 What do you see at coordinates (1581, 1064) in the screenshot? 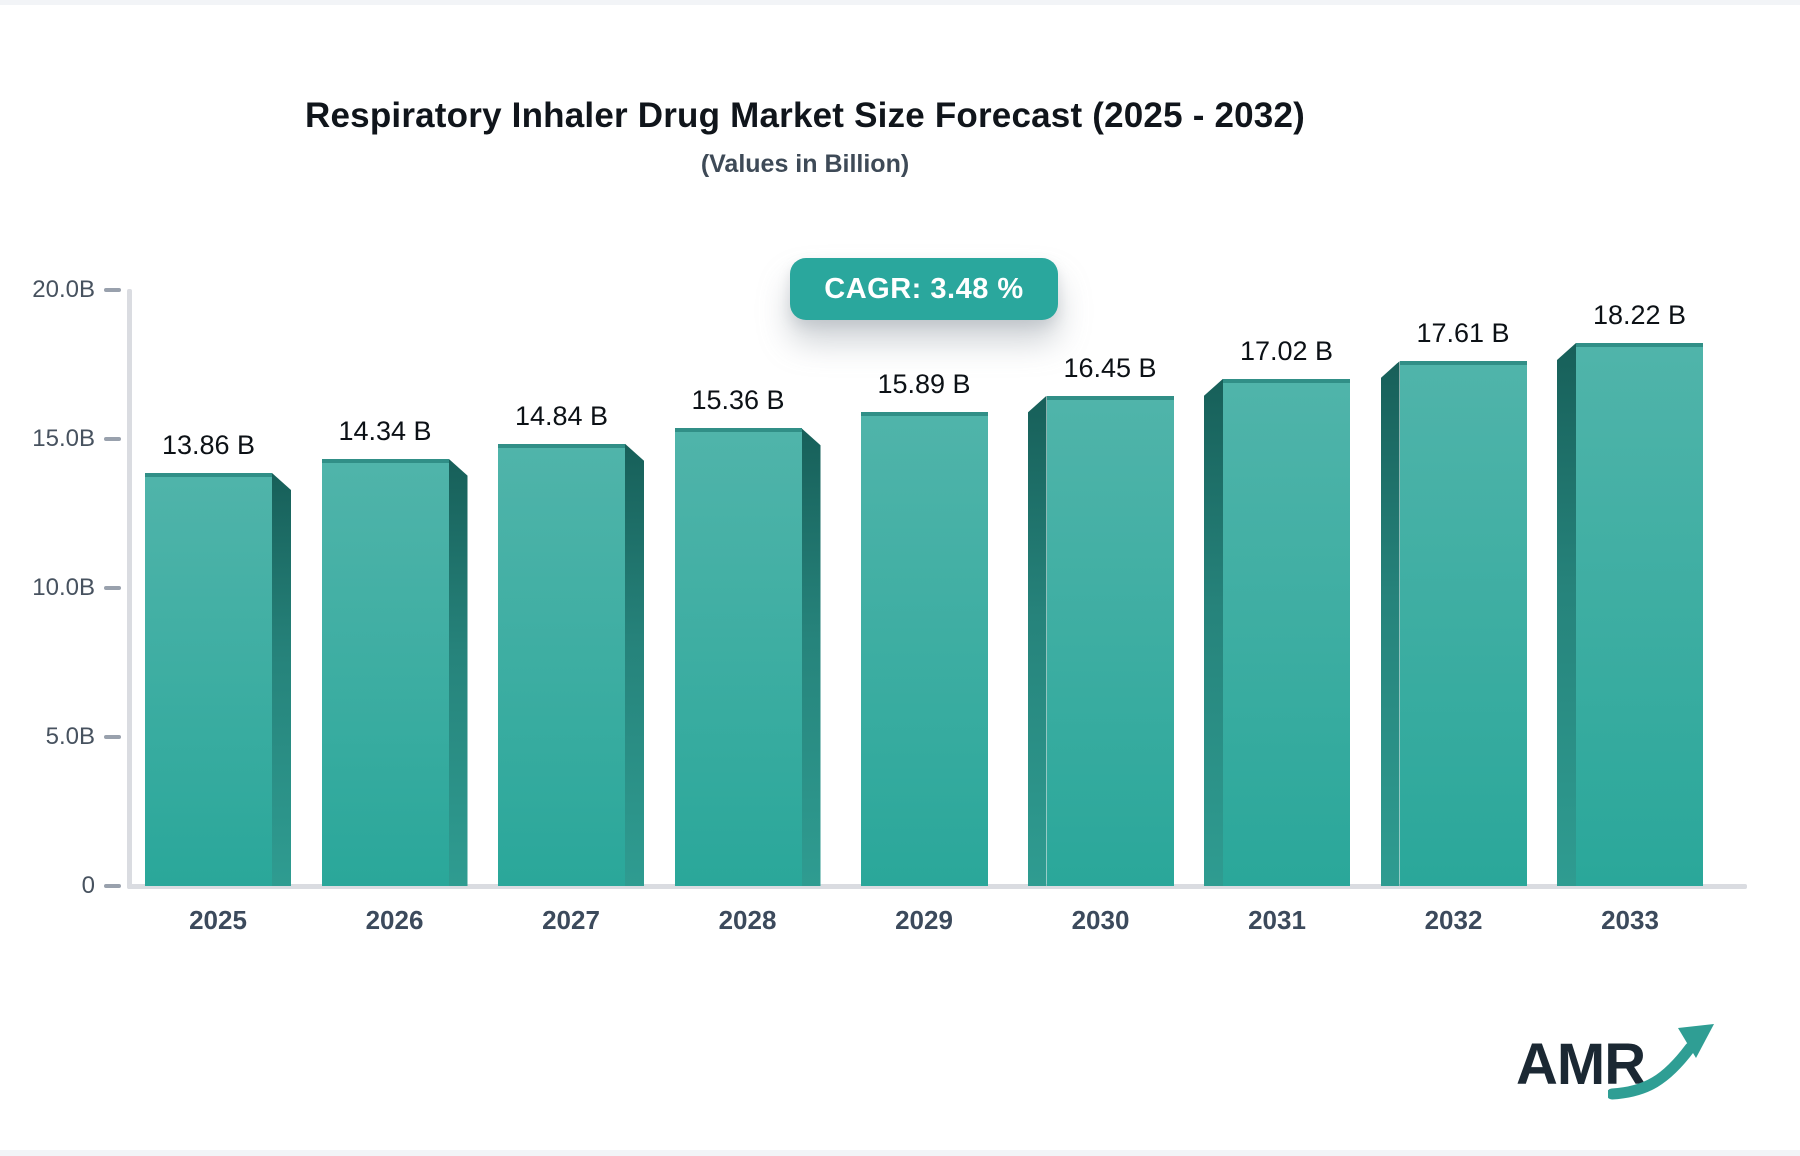
I see `logo-text: AMR` at bounding box center [1581, 1064].